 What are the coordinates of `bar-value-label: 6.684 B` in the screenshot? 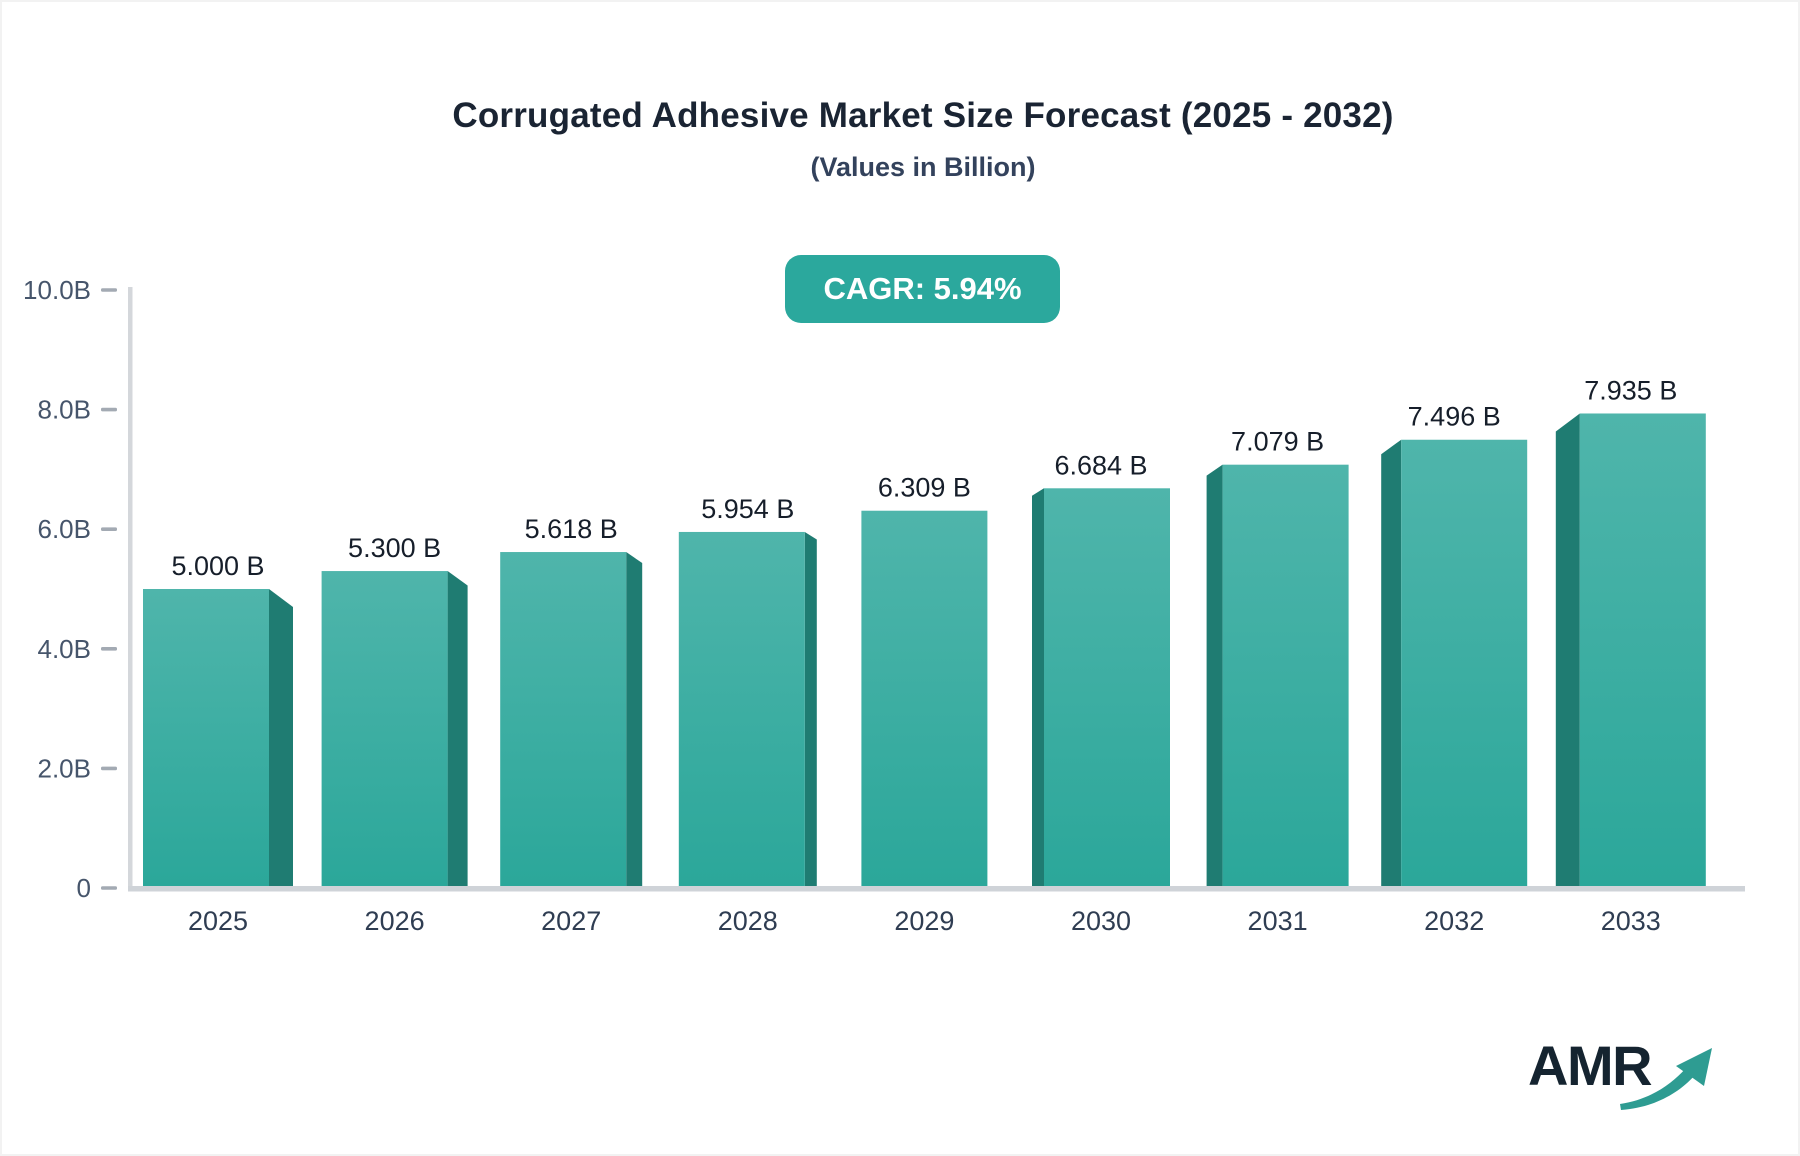 It's located at (1100, 465).